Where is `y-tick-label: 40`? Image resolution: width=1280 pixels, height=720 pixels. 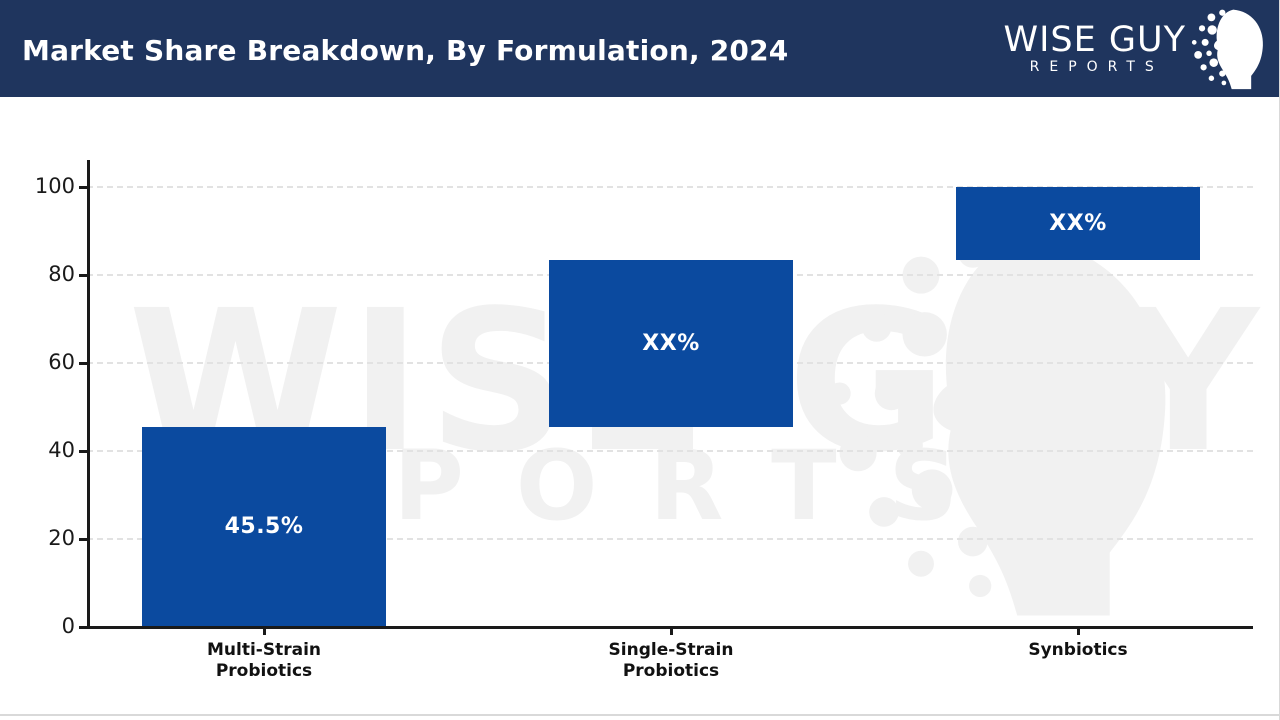
y-tick-label: 40 is located at coordinates (61, 450).